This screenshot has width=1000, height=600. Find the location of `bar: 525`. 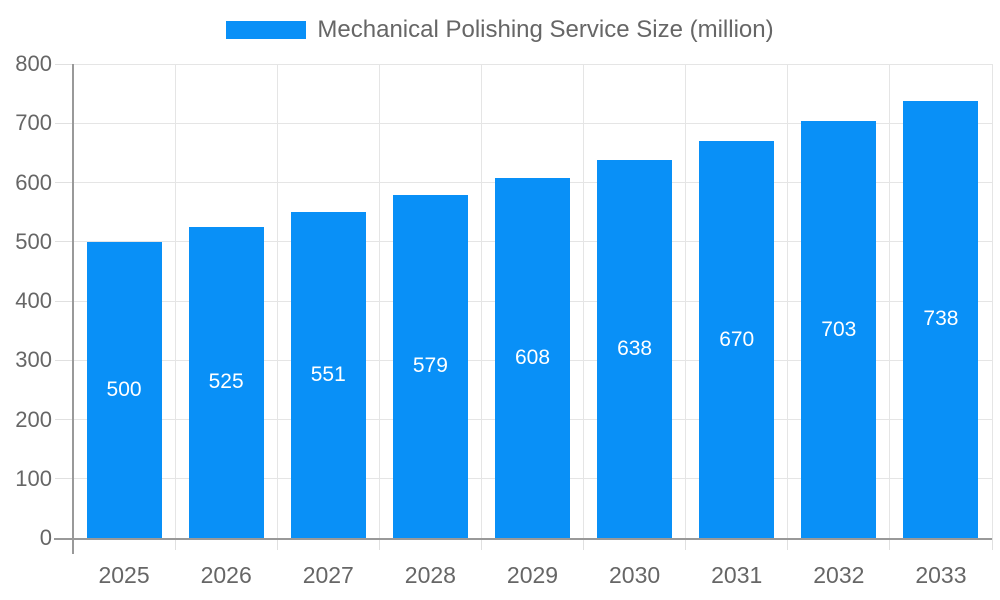

bar: 525 is located at coordinates (226, 382).